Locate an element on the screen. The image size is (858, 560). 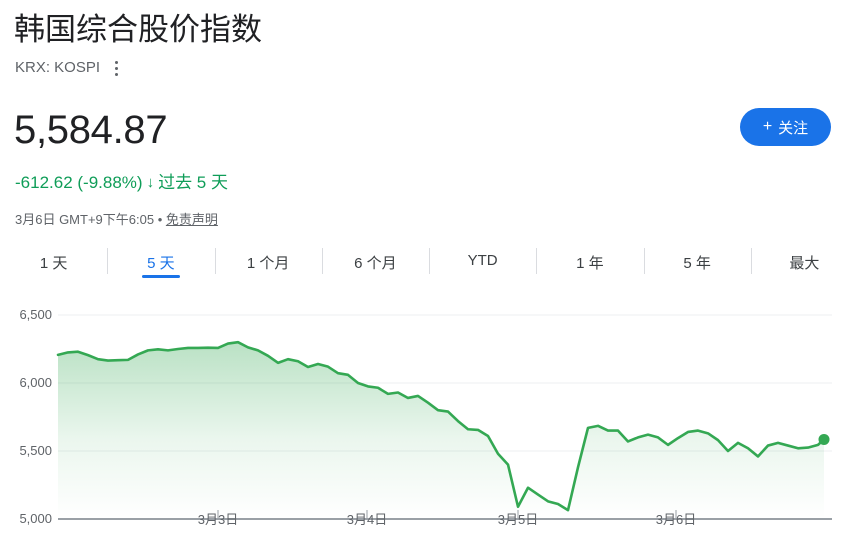
x-axis-label: 3月4日 is located at coordinates (367, 519).